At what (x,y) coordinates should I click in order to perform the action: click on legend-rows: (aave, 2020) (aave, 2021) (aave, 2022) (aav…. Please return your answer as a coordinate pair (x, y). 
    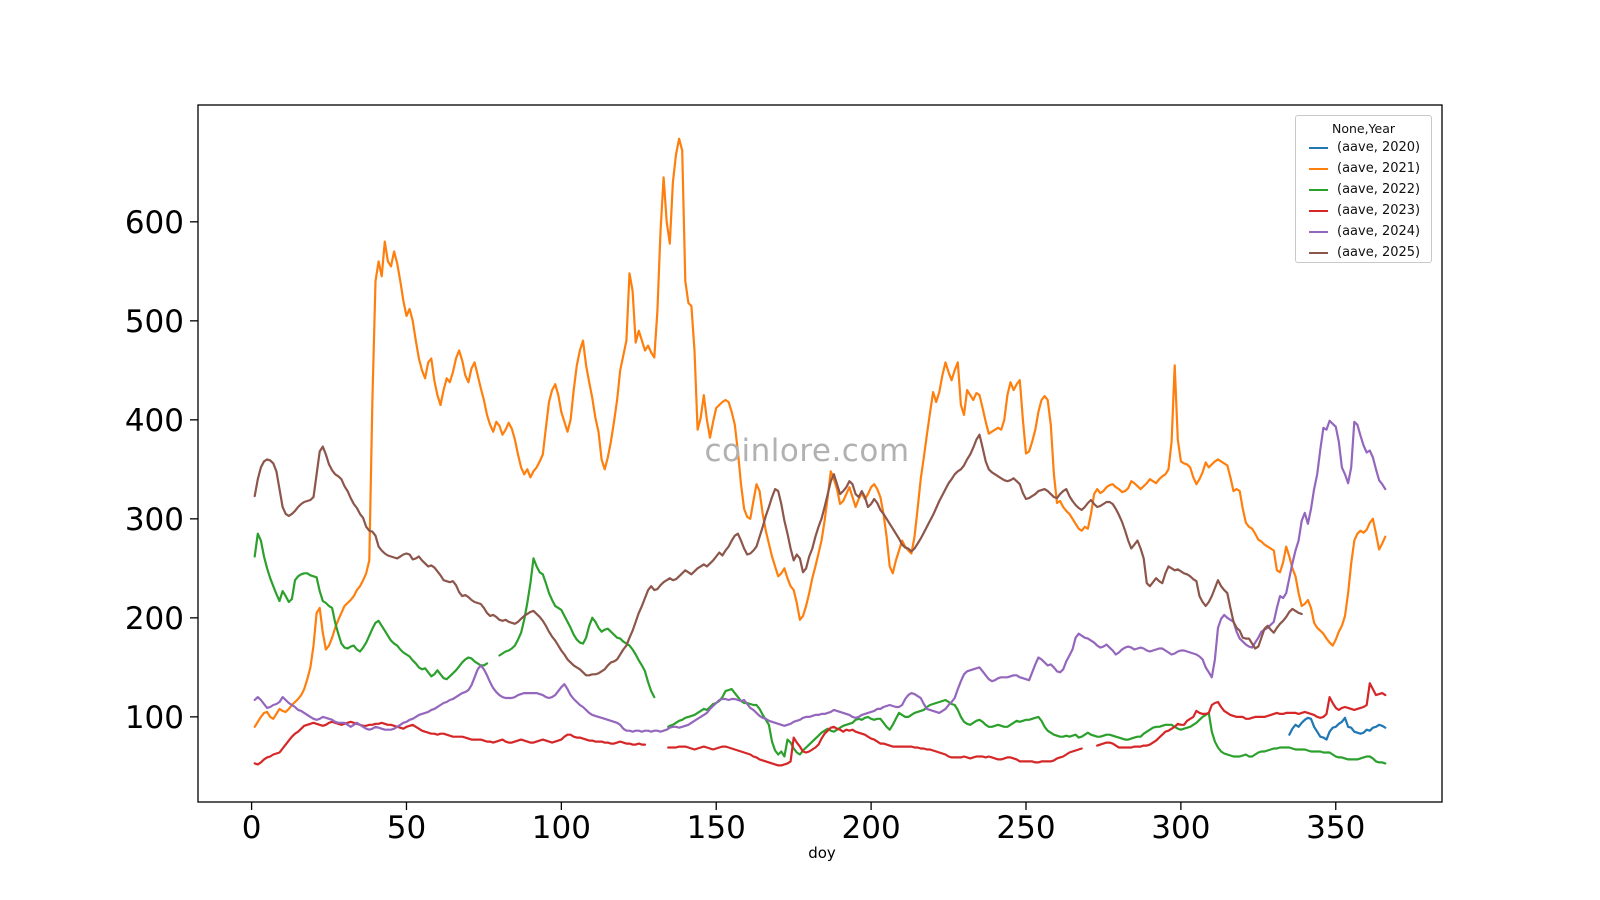
    Looking at the image, I should click on (1363, 200).